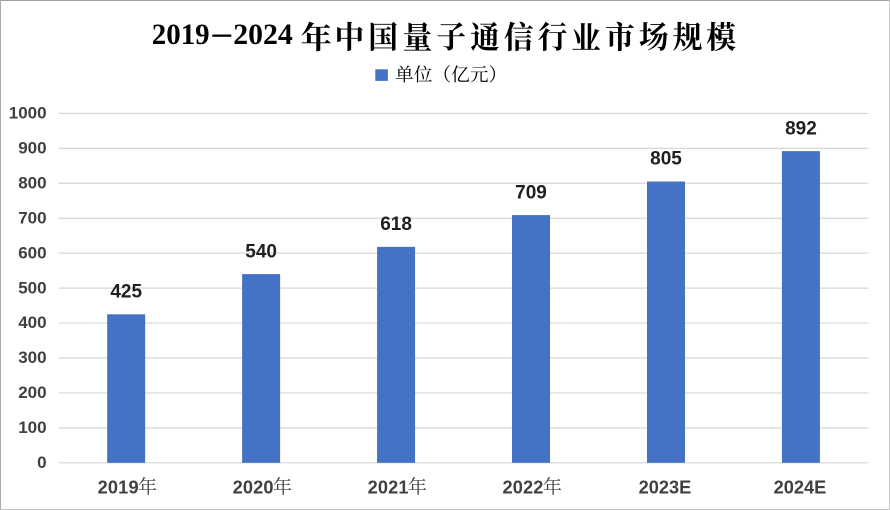 The height and width of the screenshot is (510, 890). Describe the element at coordinates (531, 192) in the screenshot. I see `svg-text: 709` at that location.